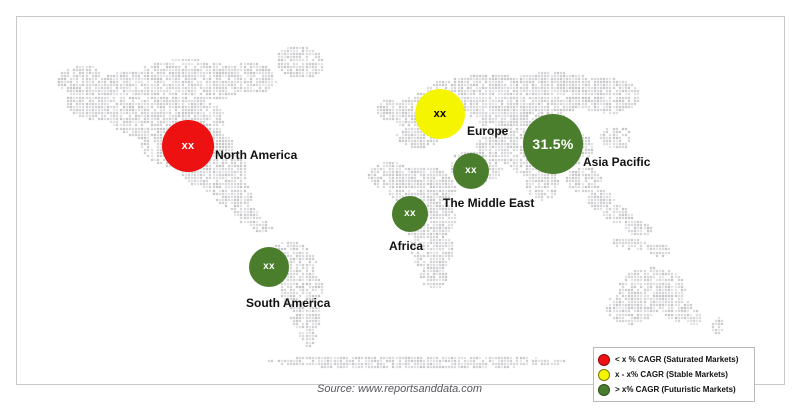  What do you see at coordinates (617, 162) in the screenshot?
I see `region-label-asia-pacific: Asia Pacific` at bounding box center [617, 162].